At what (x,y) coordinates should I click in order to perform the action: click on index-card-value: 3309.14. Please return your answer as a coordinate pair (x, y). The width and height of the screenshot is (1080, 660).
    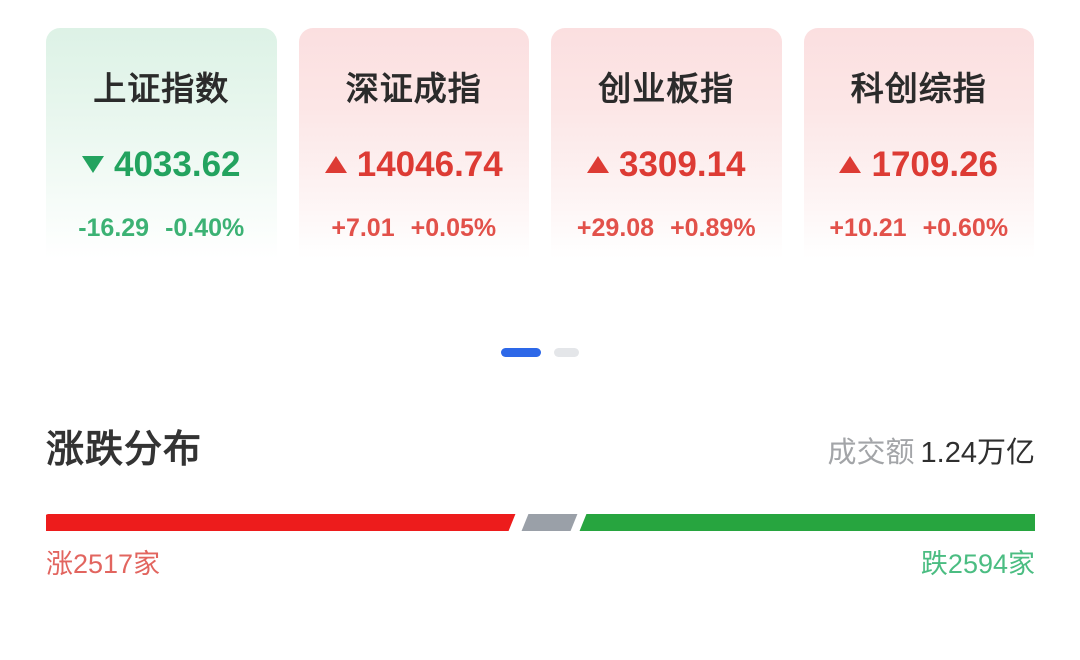
    Looking at the image, I should click on (682, 164).